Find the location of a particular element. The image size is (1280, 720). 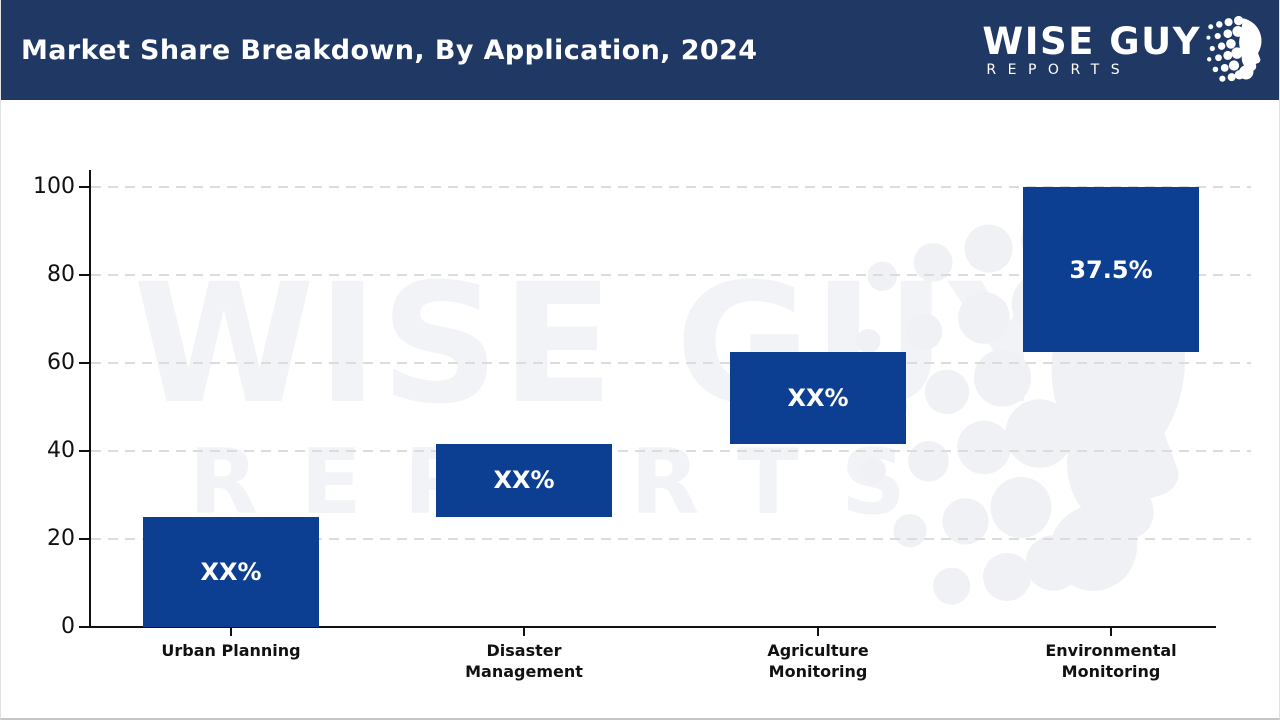

x-category-label-1: Disaster Management is located at coordinates (524, 661).